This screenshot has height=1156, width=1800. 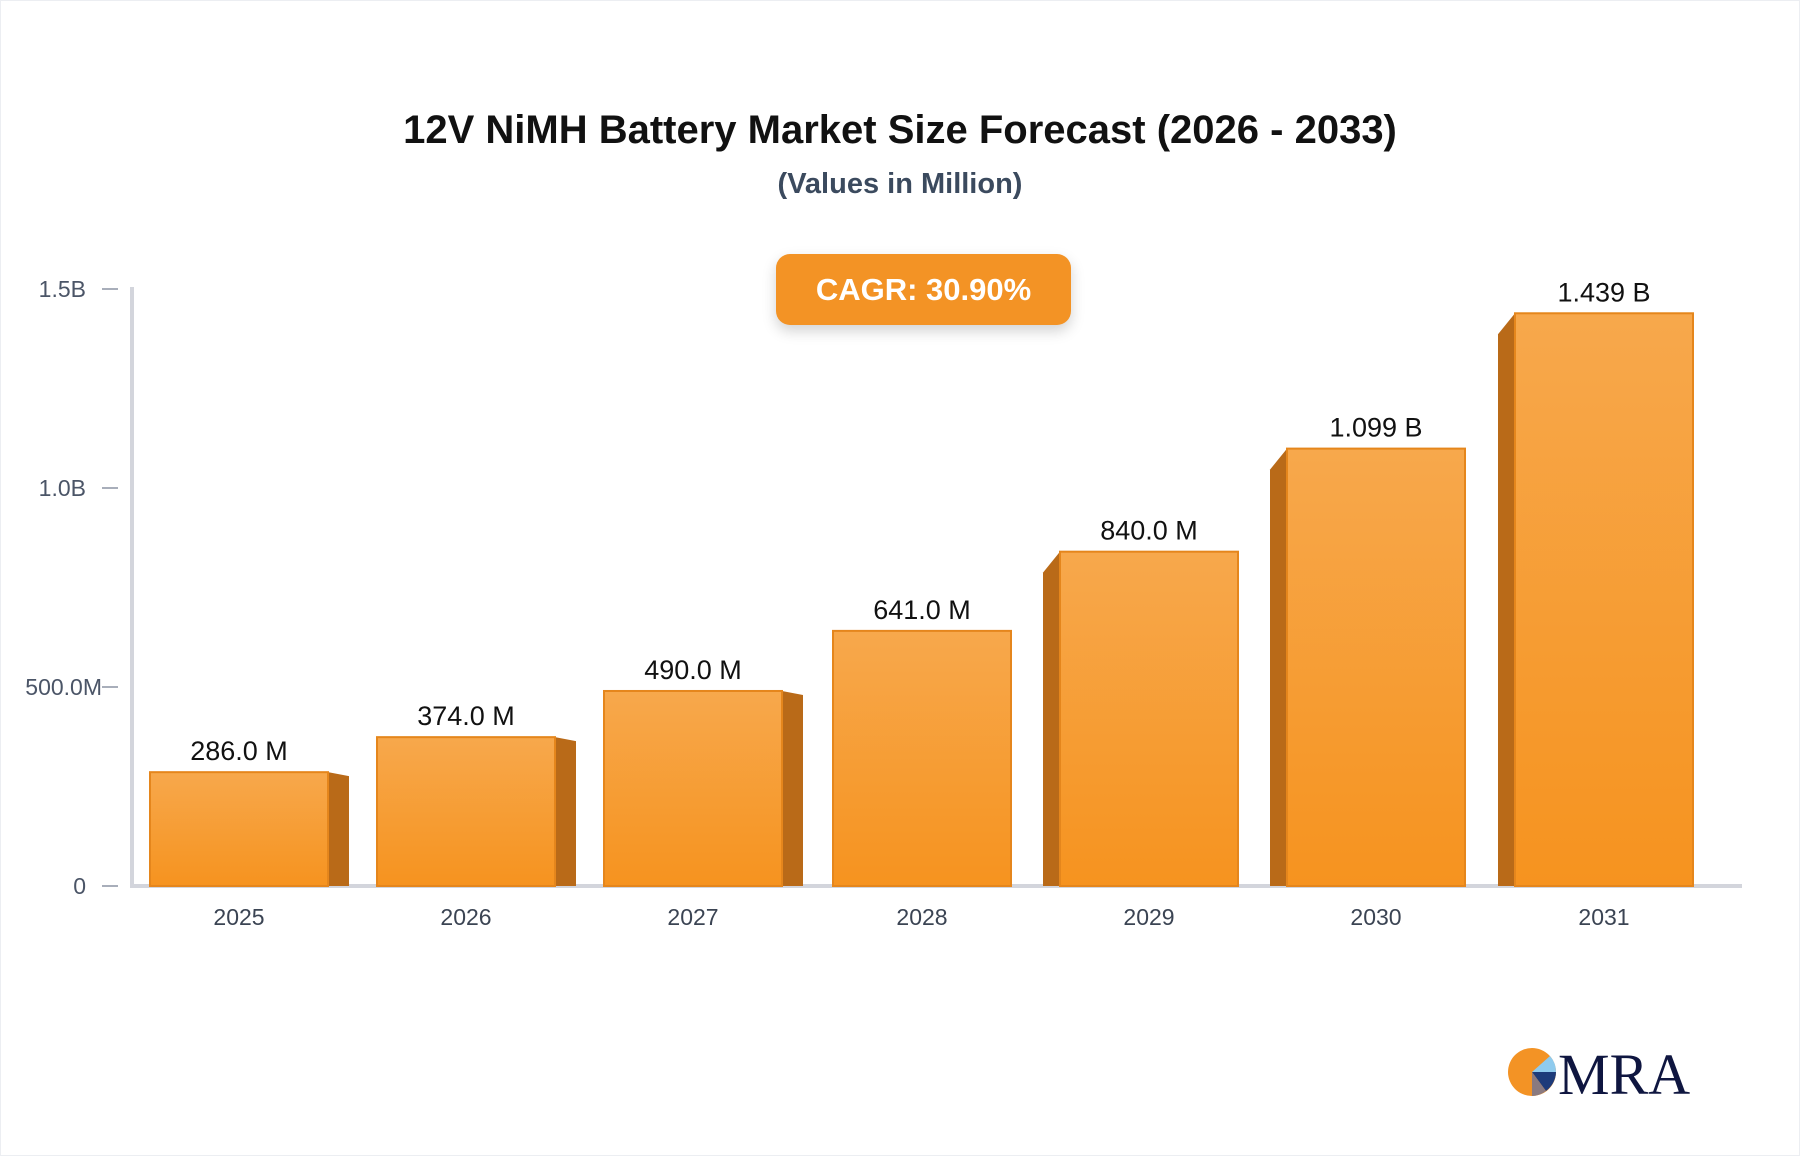 I want to click on bar-2029: 840.0 M 2029, so click(x=1141, y=723).